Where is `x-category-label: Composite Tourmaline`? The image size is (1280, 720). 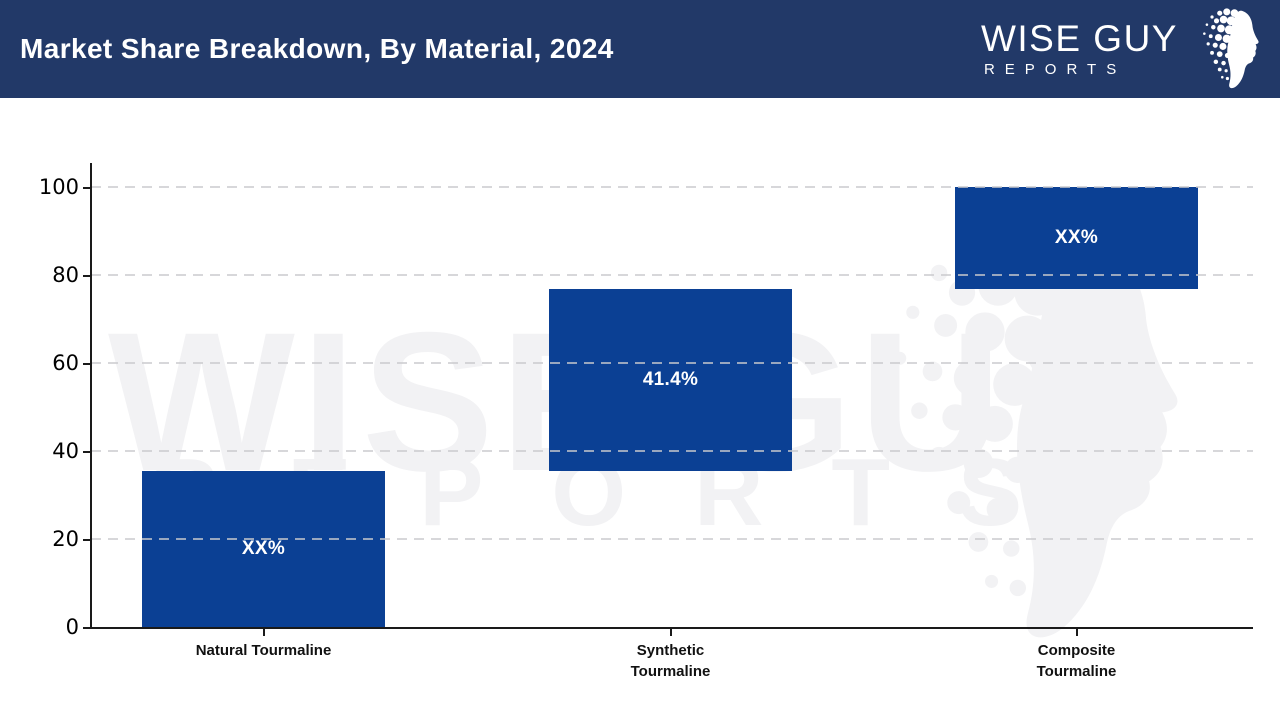 x-category-label: Composite Tourmaline is located at coordinates (1077, 661).